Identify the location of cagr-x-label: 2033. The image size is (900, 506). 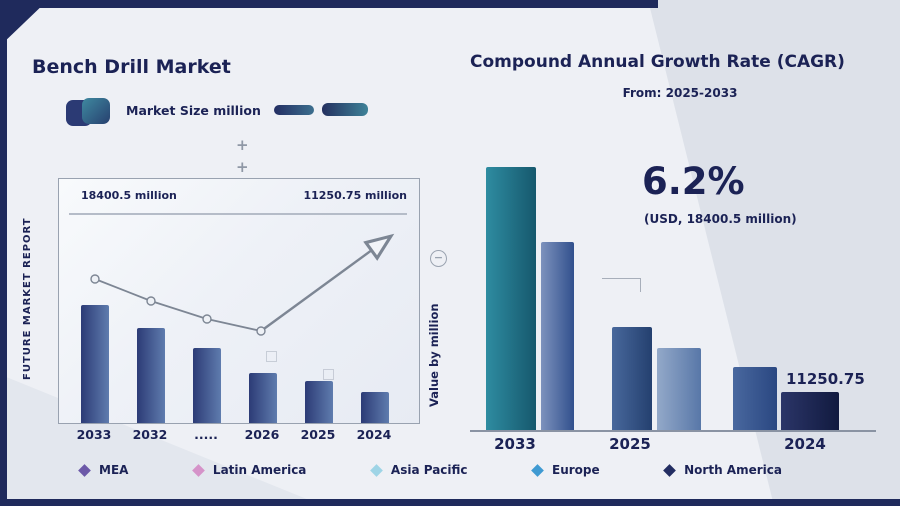
(515, 444).